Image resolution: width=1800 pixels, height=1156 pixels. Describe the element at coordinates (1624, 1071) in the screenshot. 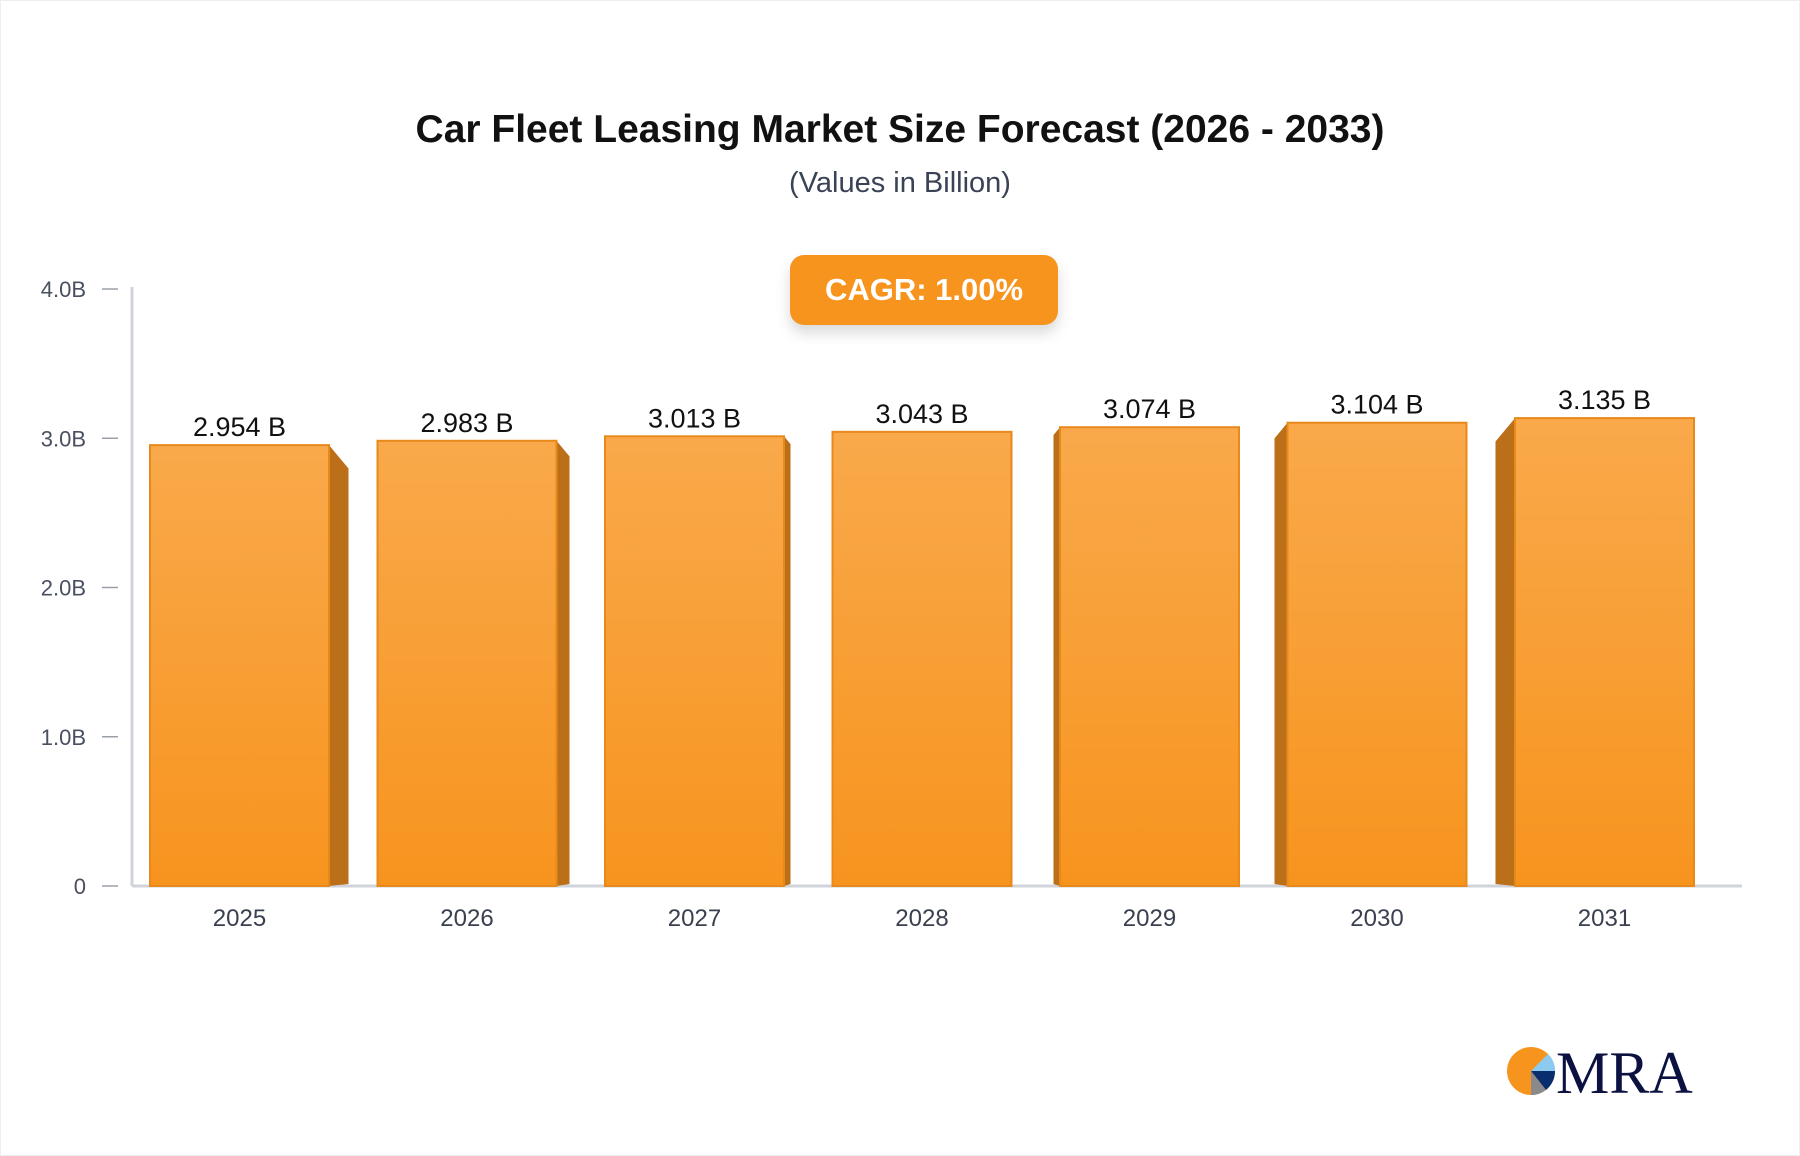

I see `logo-text: MRA` at that location.